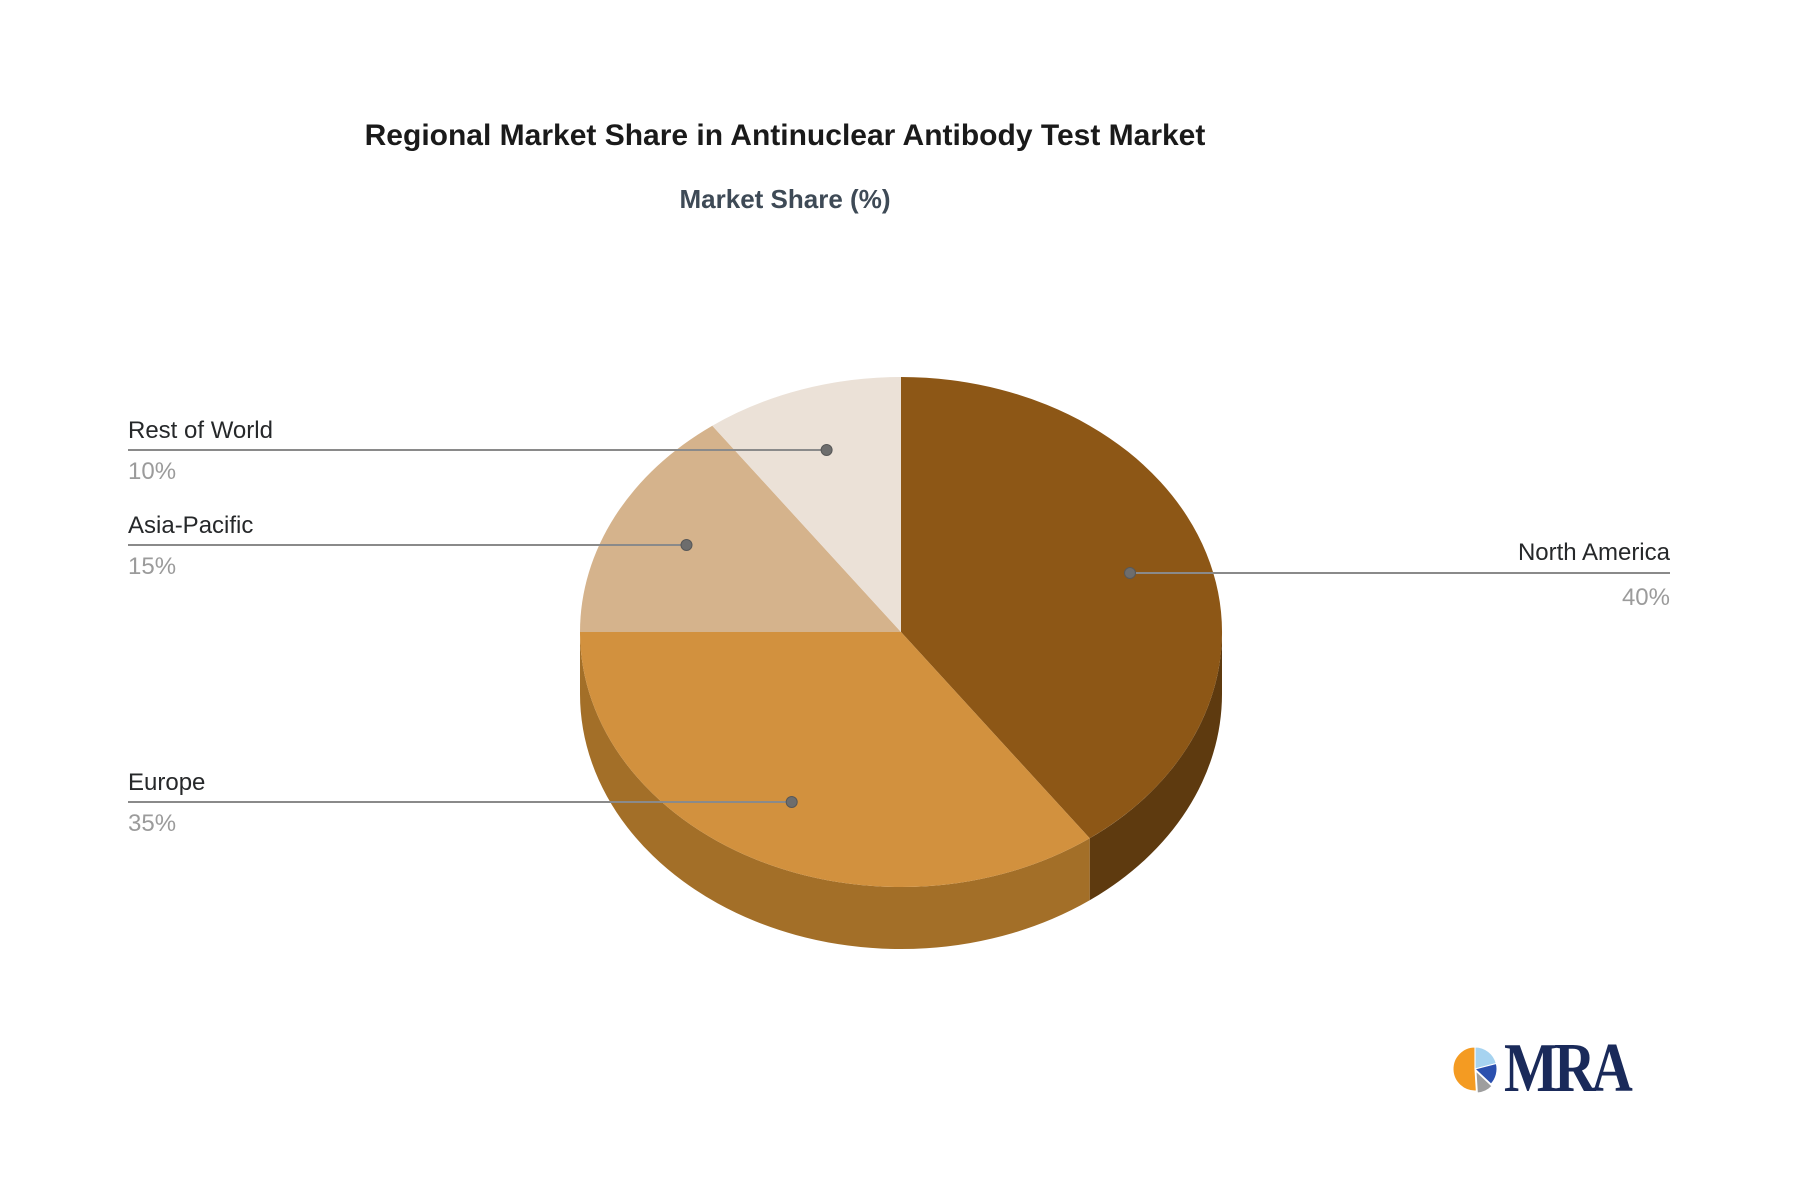 The image size is (1800, 1196). What do you see at coordinates (1062, 608) in the screenshot?
I see `pie-slice-north-america` at bounding box center [1062, 608].